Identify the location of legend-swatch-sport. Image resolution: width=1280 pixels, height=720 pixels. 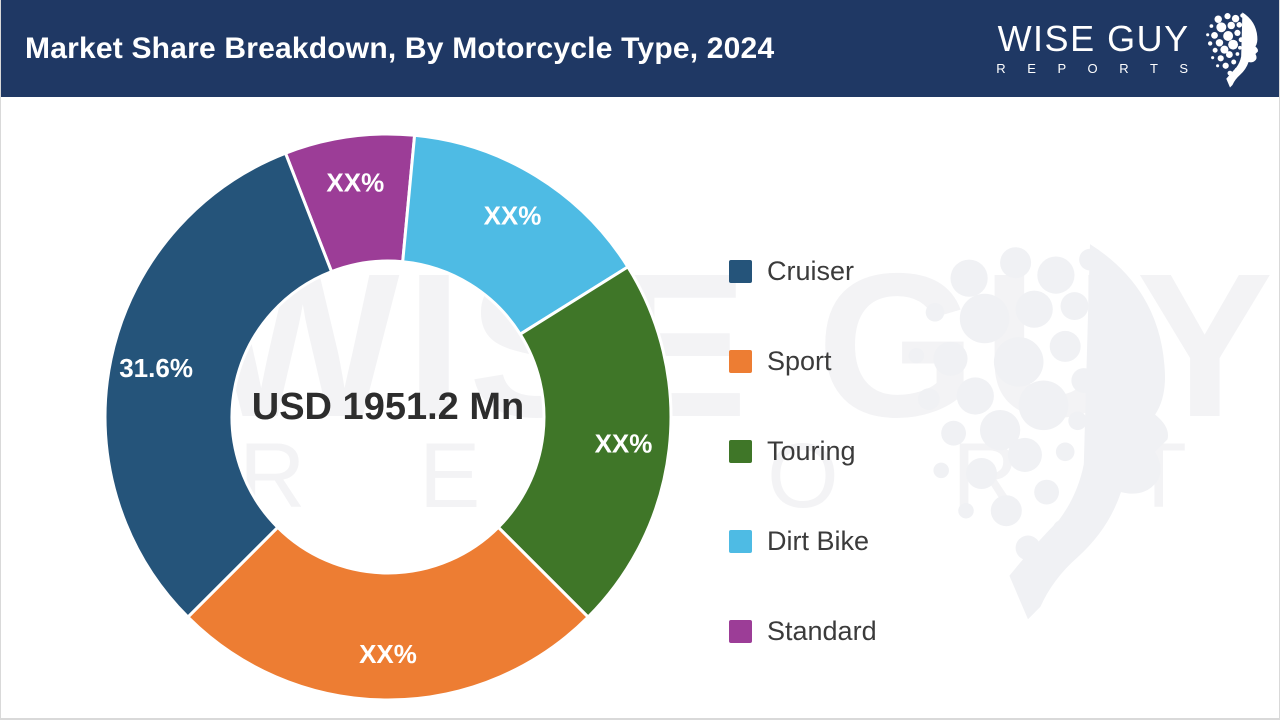
(740, 361).